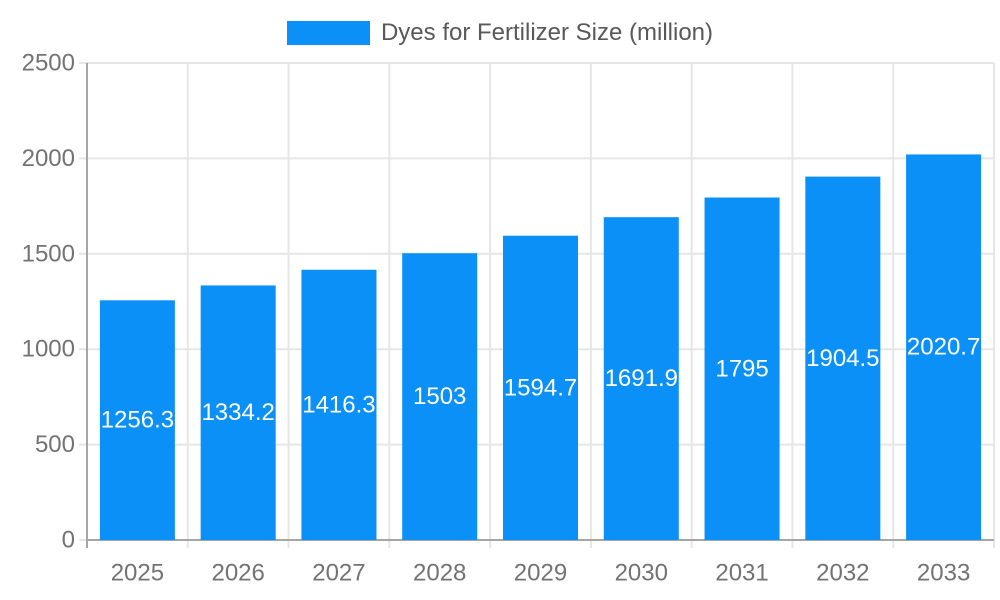 Image resolution: width=1000 pixels, height=600 pixels. I want to click on y-tick-label-2500: 2500, so click(48, 63).